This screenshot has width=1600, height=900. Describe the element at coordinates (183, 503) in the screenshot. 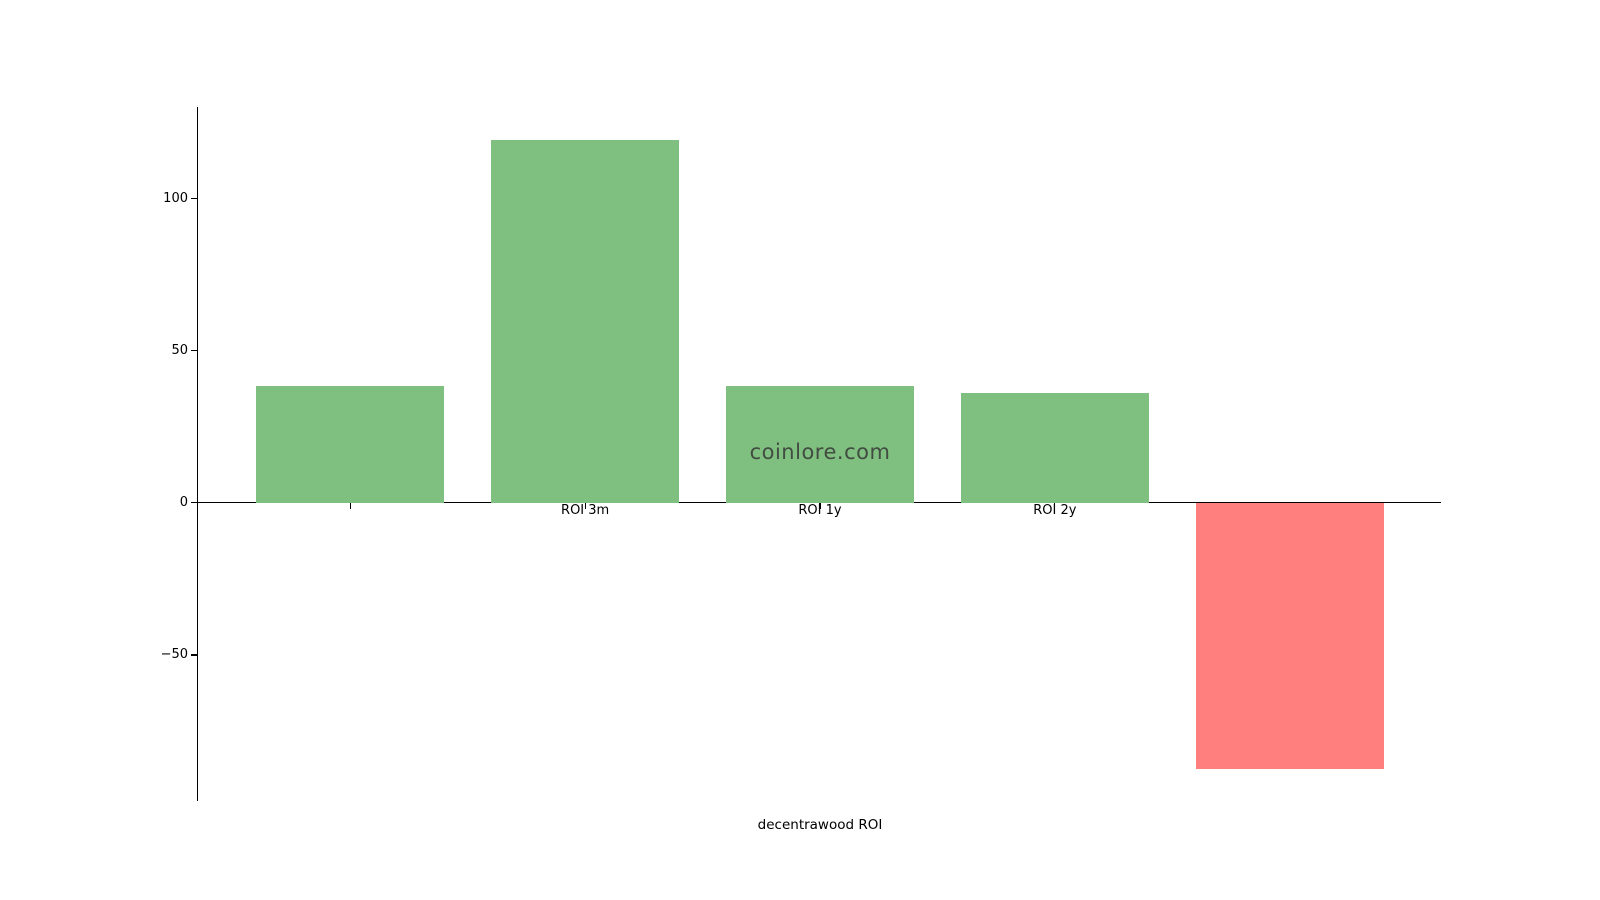

I see `y-tick-label: 0` at that location.